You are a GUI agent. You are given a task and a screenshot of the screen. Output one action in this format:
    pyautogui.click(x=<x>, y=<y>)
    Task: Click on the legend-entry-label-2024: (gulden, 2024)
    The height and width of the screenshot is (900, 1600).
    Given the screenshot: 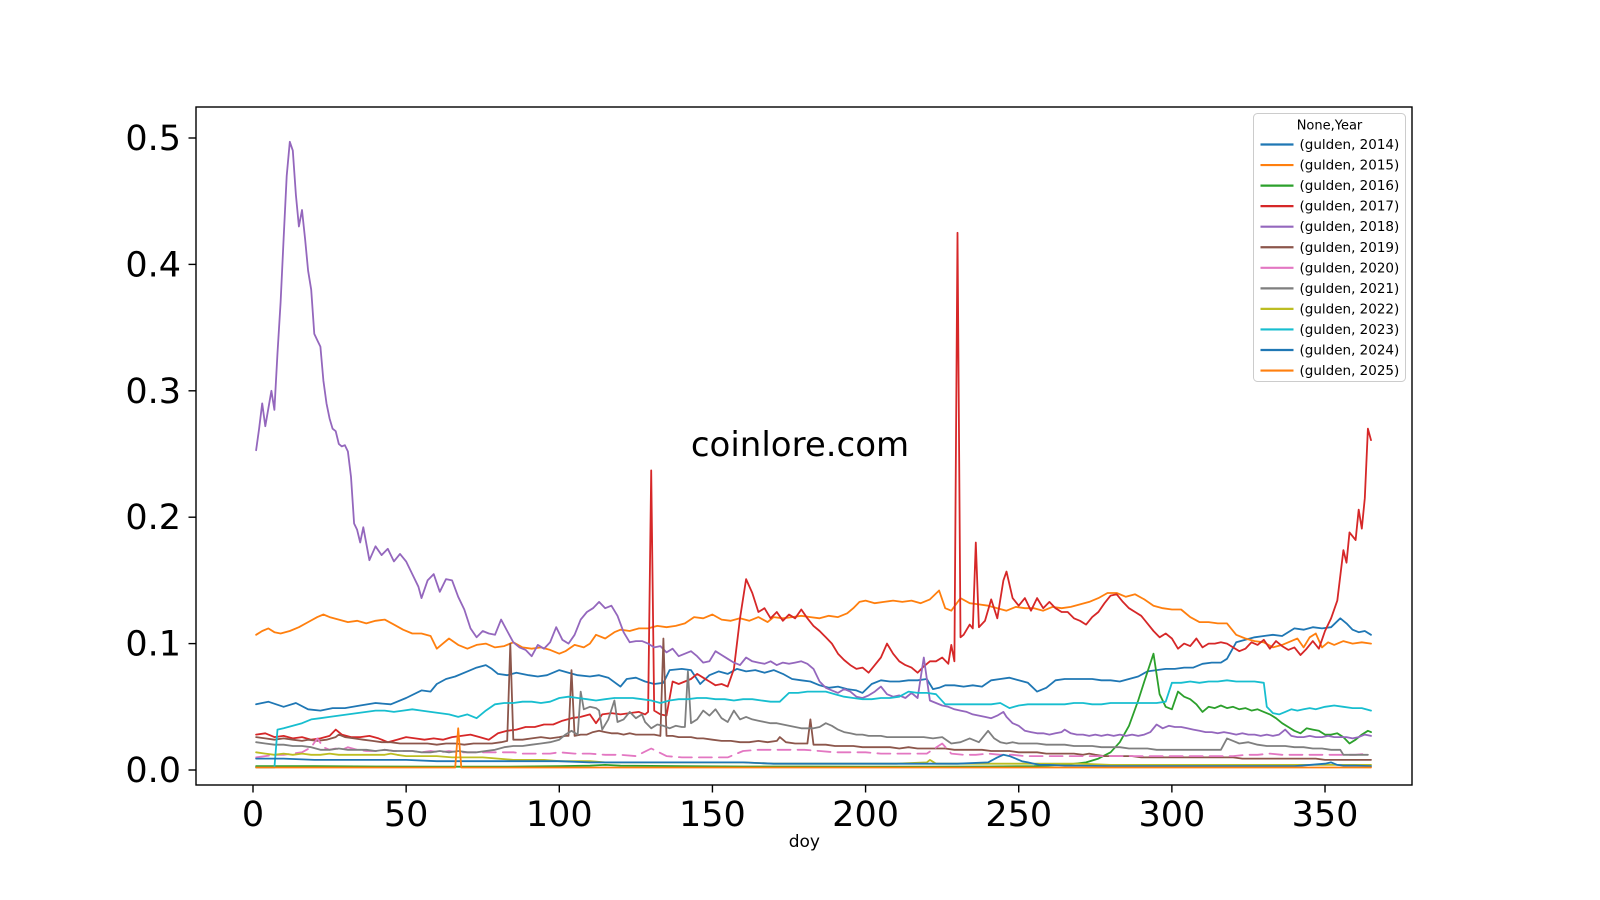 What is the action you would take?
    pyautogui.click(x=1350, y=351)
    